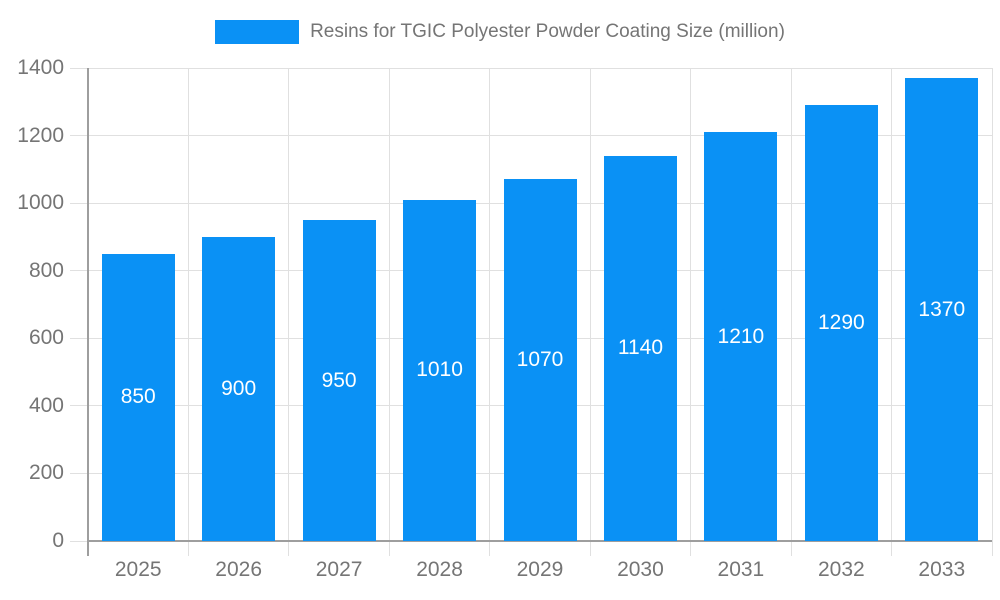 The height and width of the screenshot is (600, 1000). I want to click on bar-value-label: 1290, so click(841, 323).